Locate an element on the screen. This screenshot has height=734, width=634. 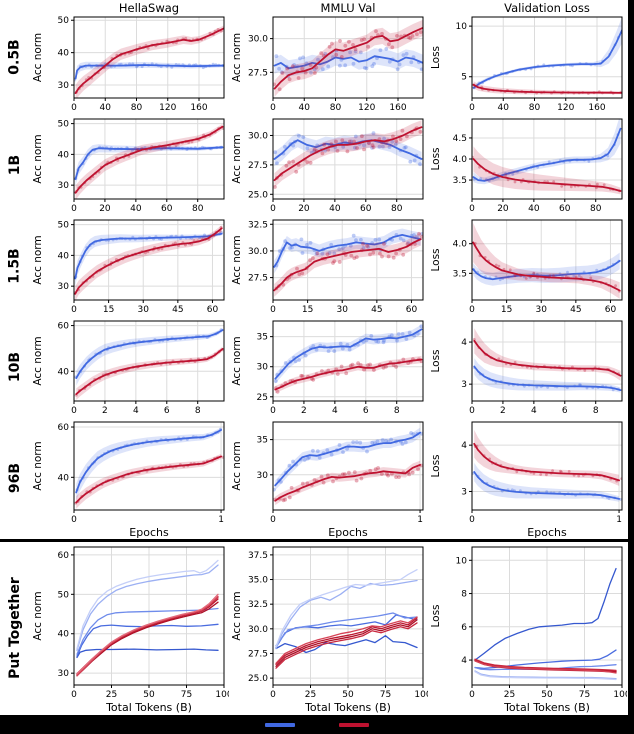
legend-blue-swatch is located at coordinates (280, 724).